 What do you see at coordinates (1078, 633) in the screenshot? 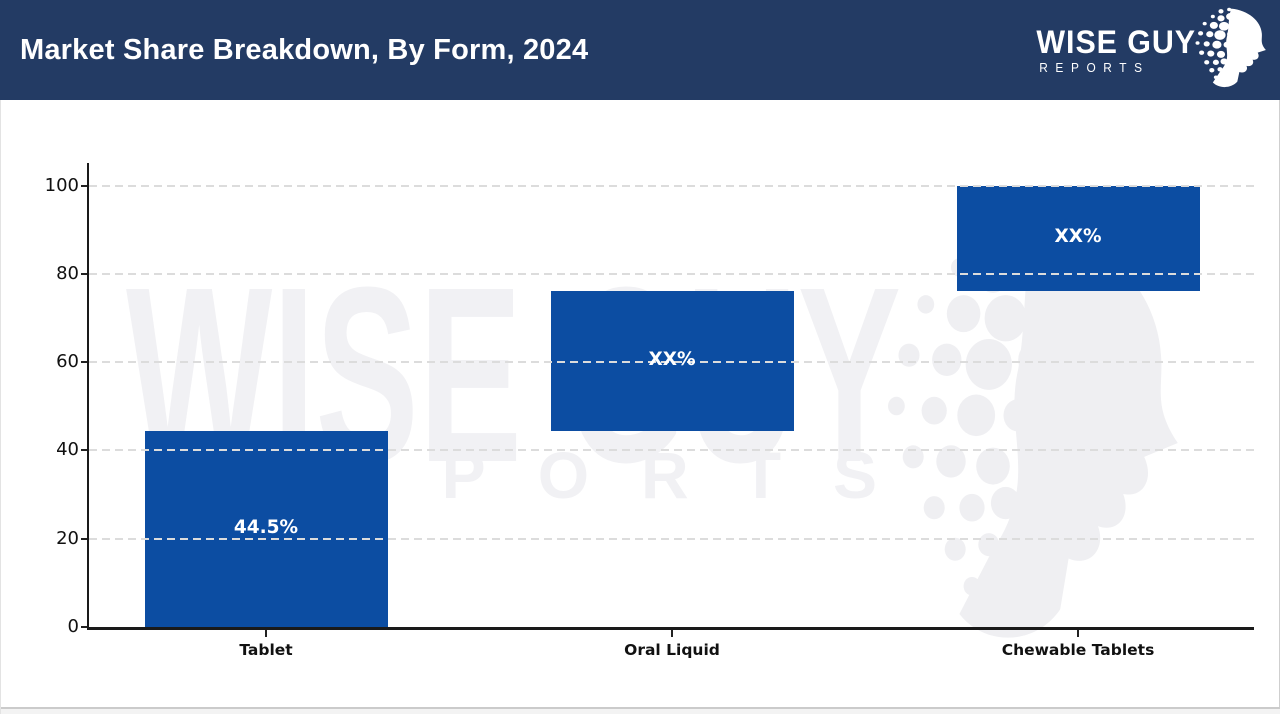
I see `x-tick-chewable-tablets` at bounding box center [1078, 633].